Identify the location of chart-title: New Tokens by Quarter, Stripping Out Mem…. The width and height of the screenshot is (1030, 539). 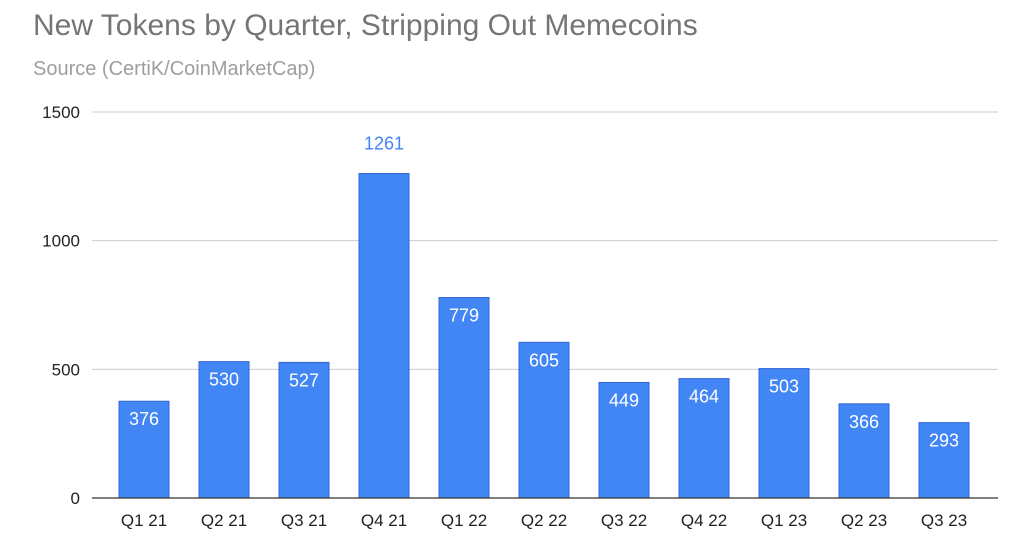
(365, 25).